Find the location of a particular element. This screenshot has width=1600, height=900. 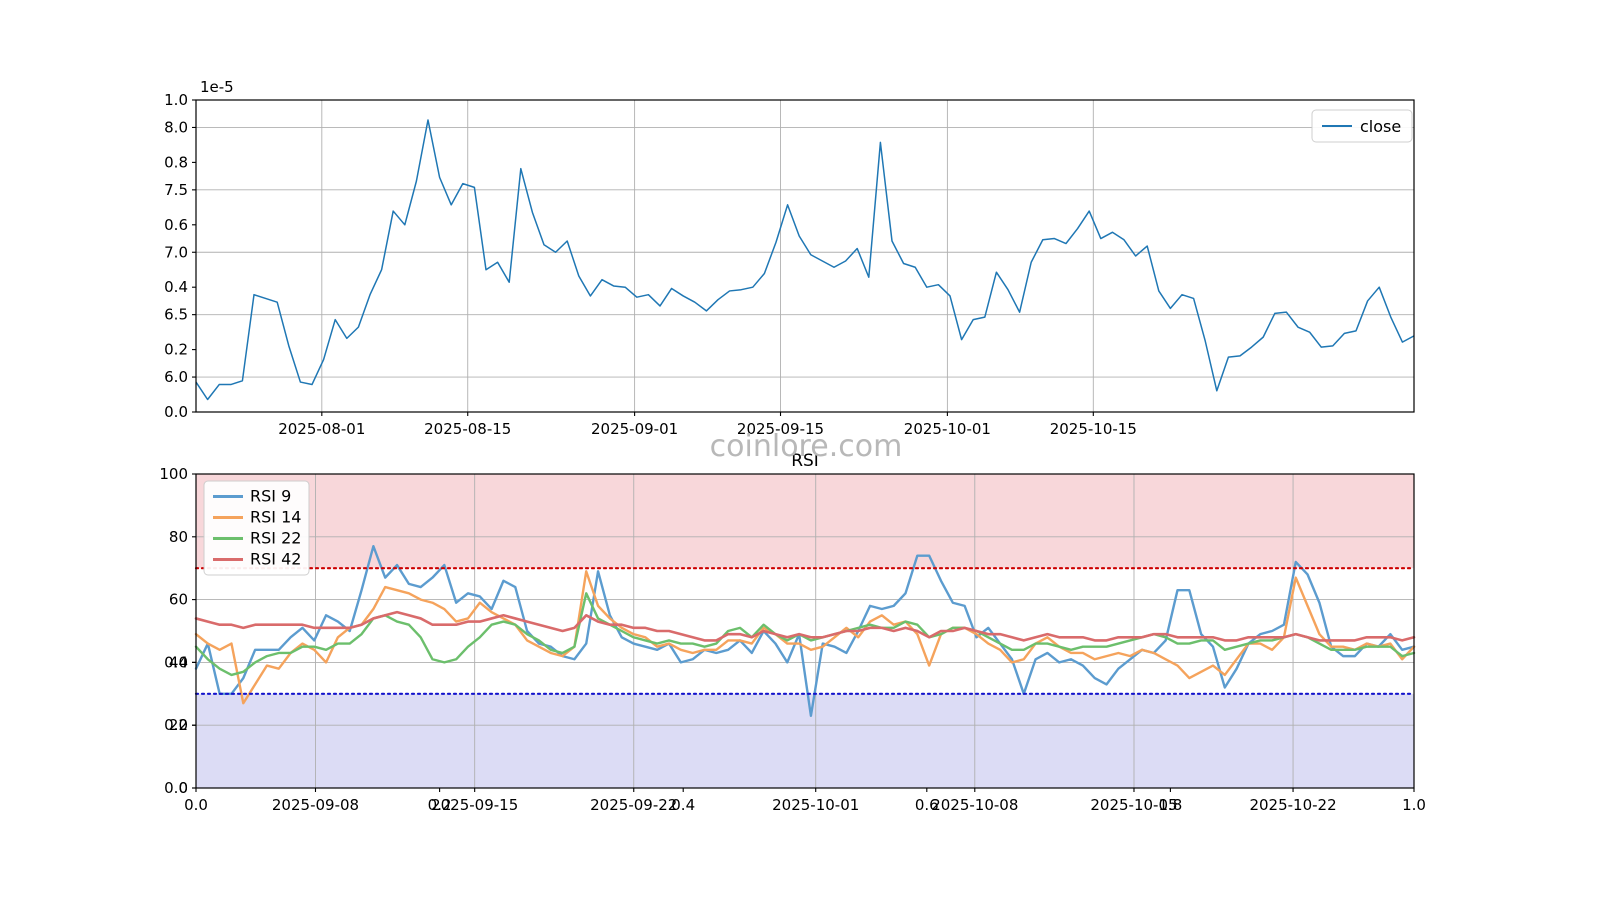

rsi-xtick-label: 2025-10-22 is located at coordinates (1292, 805).